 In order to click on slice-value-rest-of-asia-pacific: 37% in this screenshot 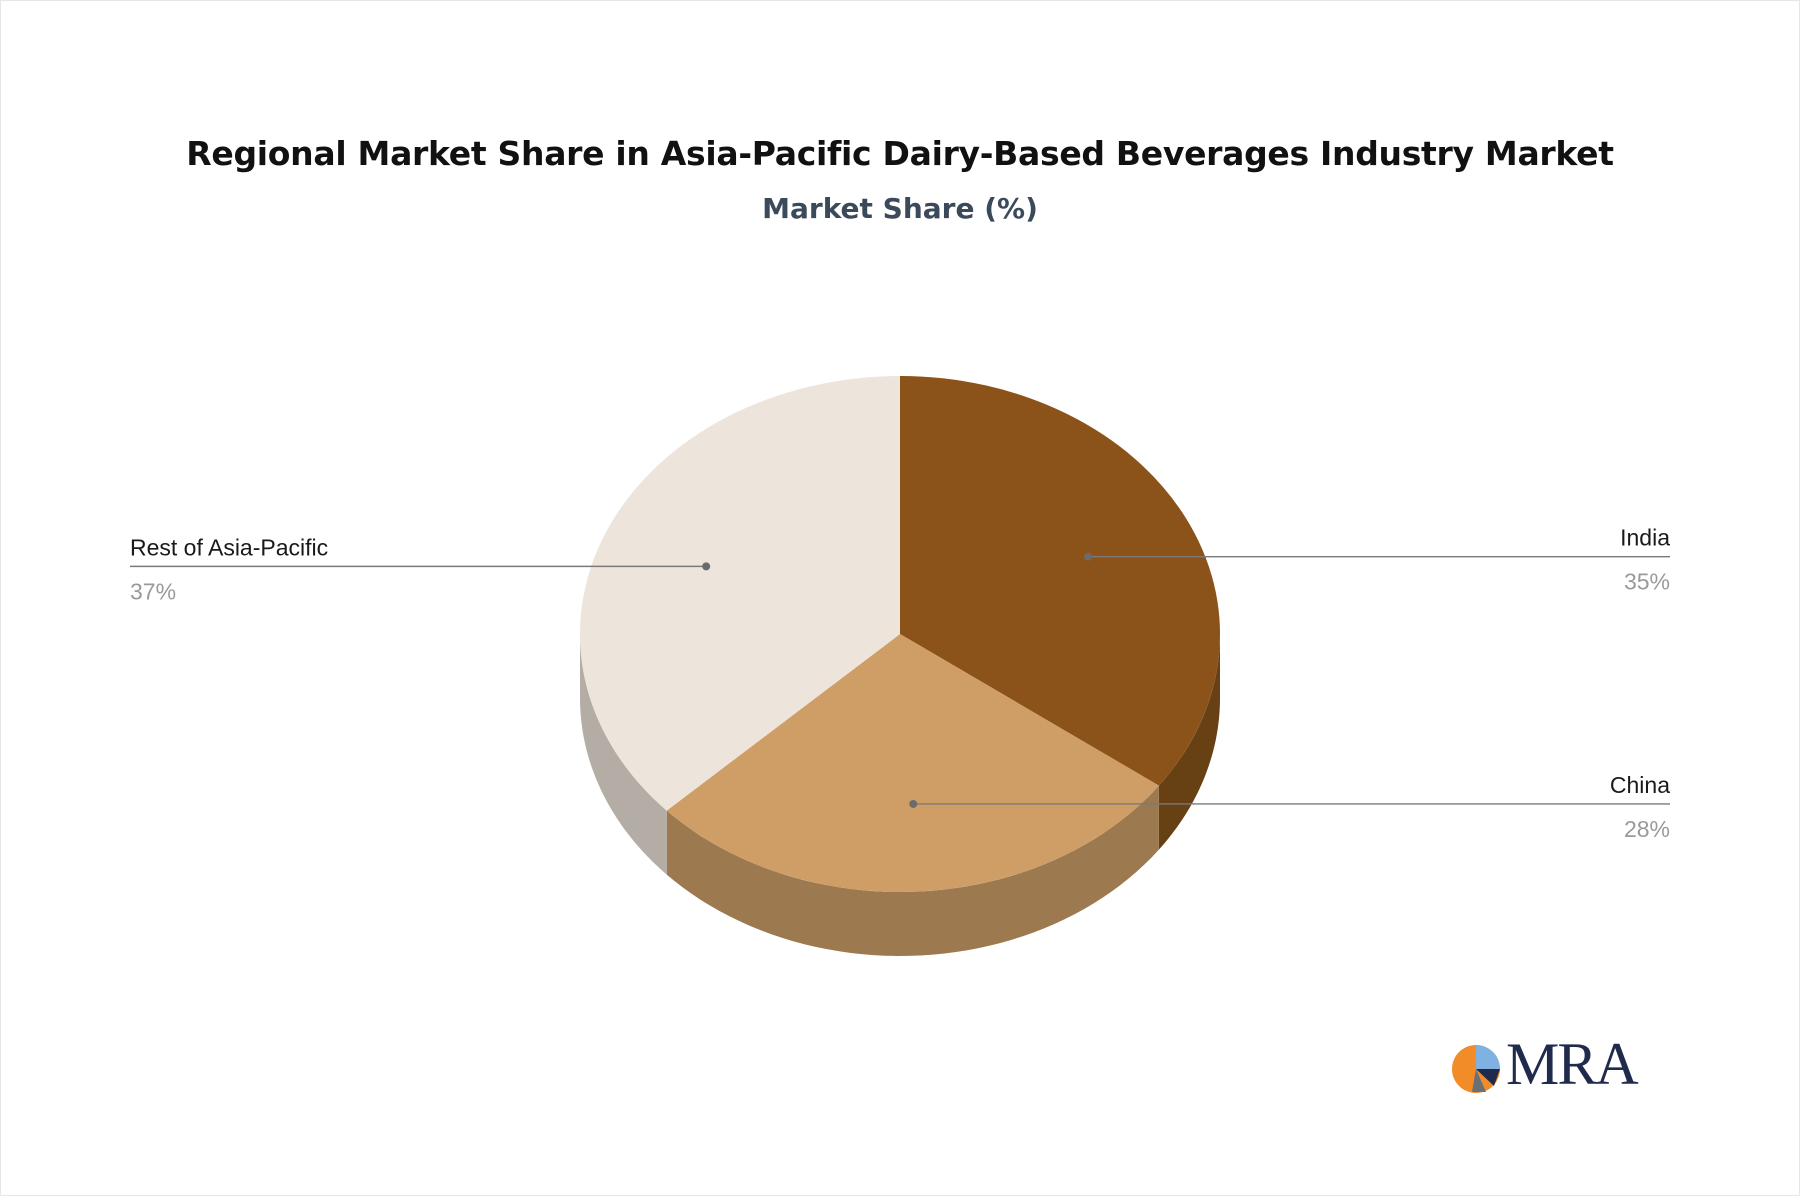, I will do `click(153, 591)`.